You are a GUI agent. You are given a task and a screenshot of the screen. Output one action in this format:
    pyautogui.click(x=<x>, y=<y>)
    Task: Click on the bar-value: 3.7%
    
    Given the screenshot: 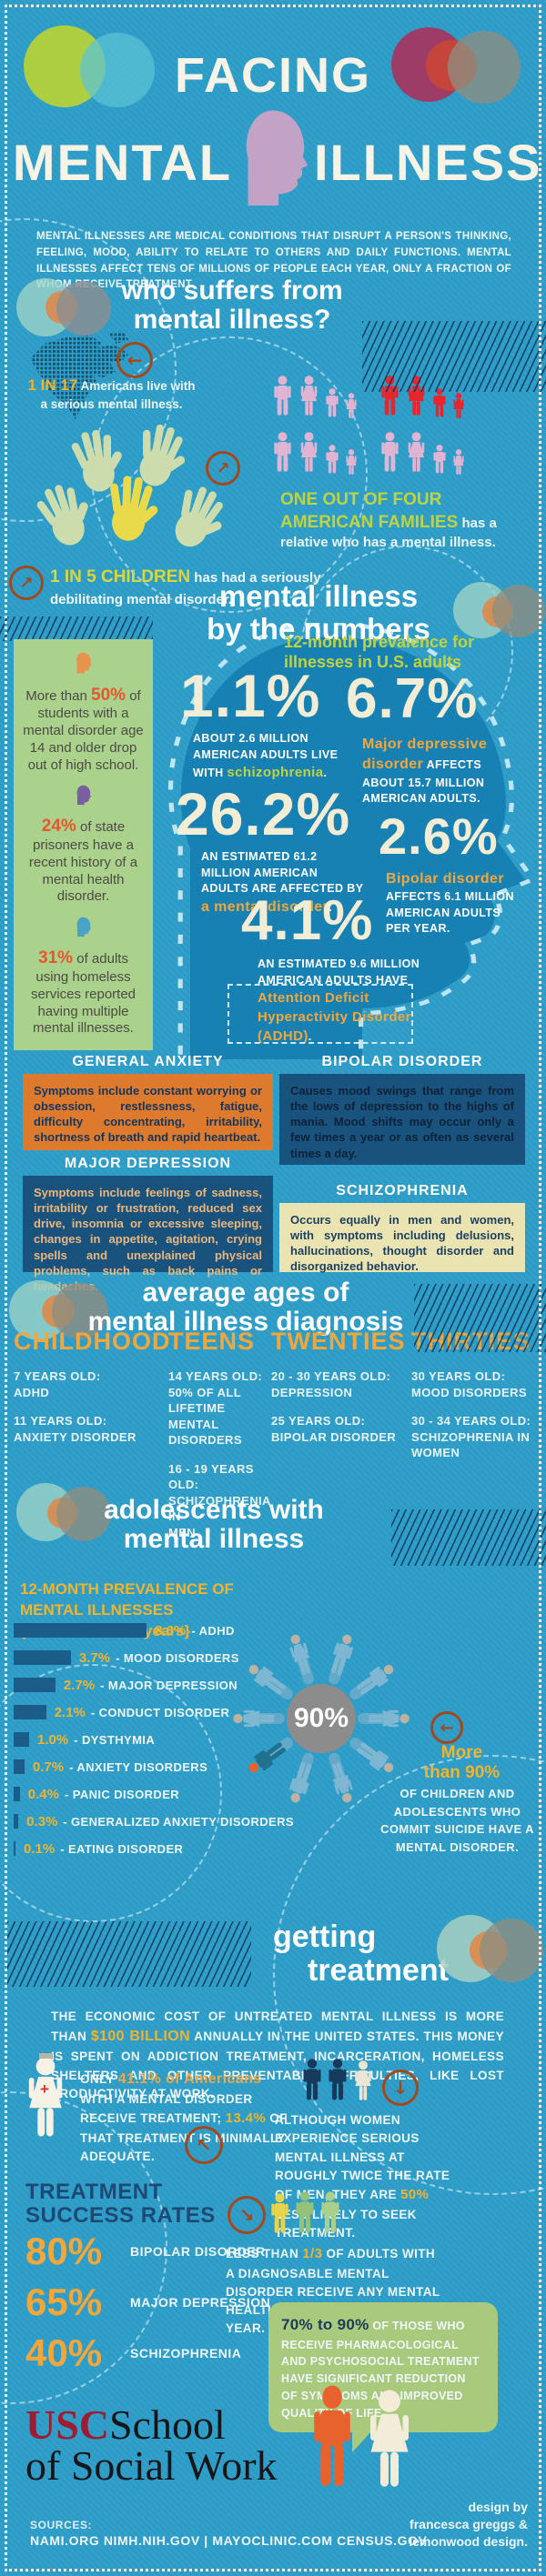 What is the action you would take?
    pyautogui.click(x=95, y=1657)
    